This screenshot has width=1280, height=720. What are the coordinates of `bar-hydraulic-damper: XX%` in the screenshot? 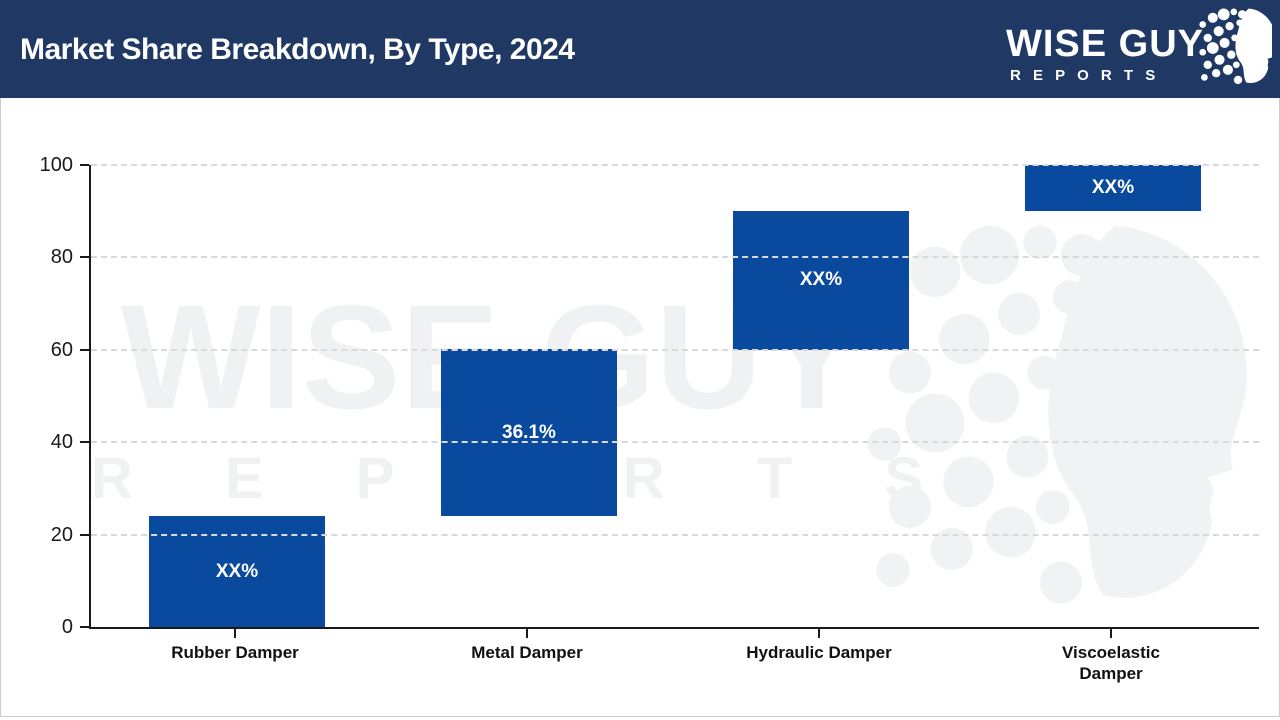 It's located at (820, 280).